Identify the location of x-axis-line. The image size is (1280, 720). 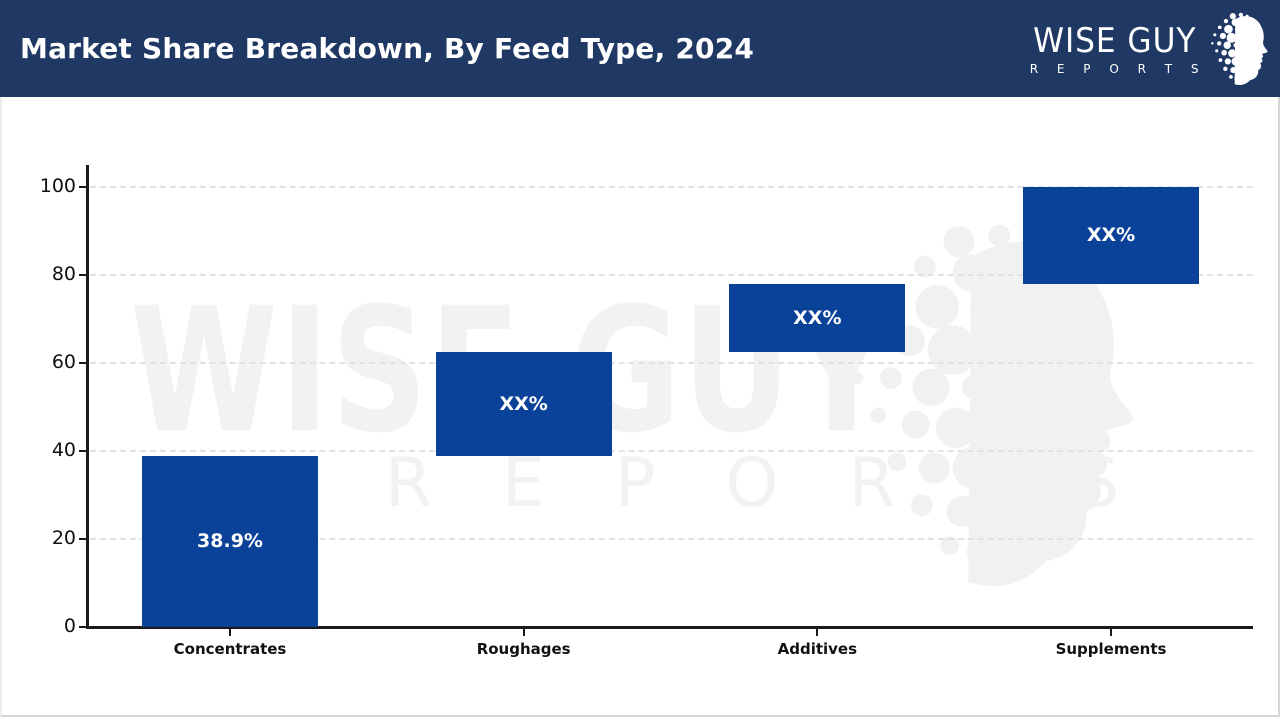
(669, 627).